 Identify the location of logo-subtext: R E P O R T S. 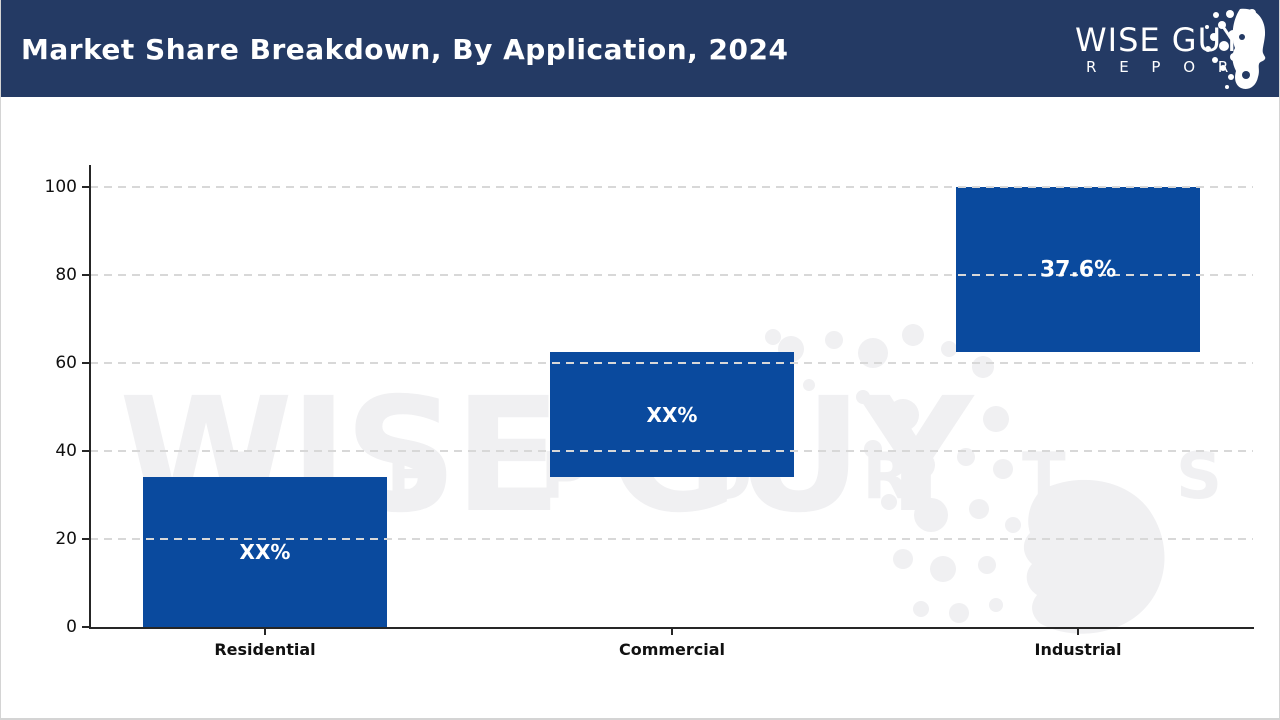
(1183, 67).